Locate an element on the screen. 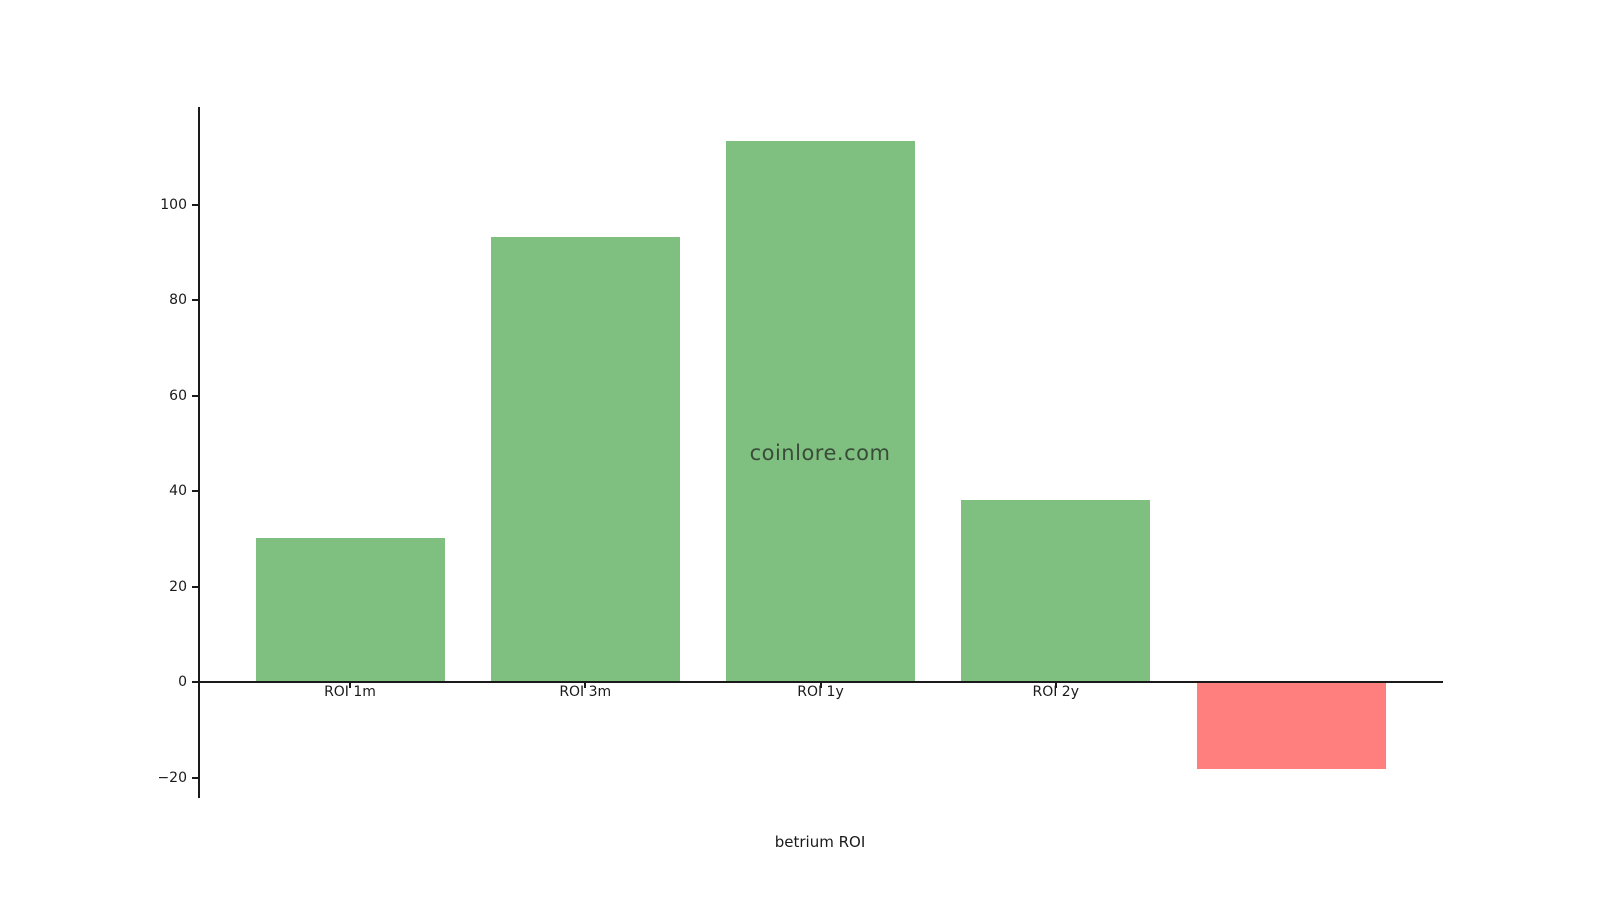 This screenshot has height=900, width=1600. y-tick-label: 40 is located at coordinates (178, 491).